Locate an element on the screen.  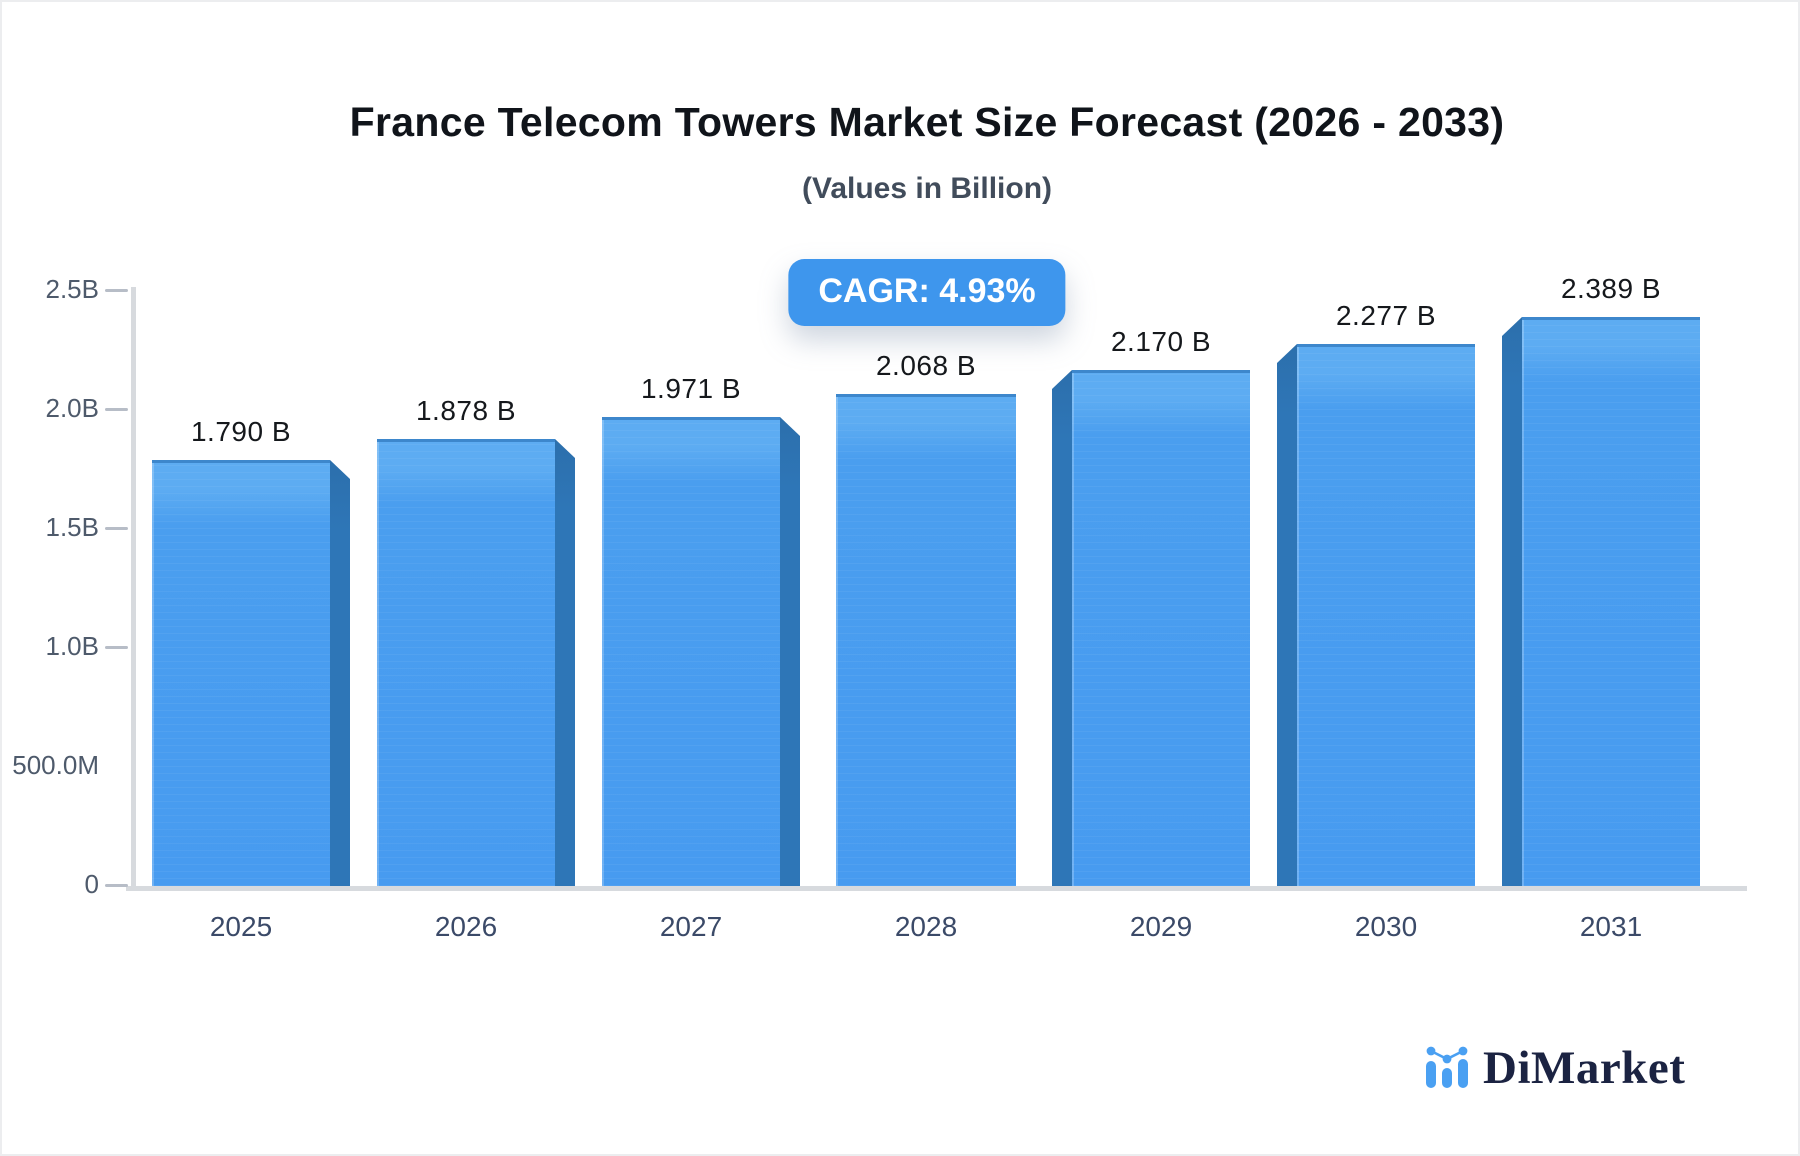
x-axis-label-2026: 2026 is located at coordinates (466, 926).